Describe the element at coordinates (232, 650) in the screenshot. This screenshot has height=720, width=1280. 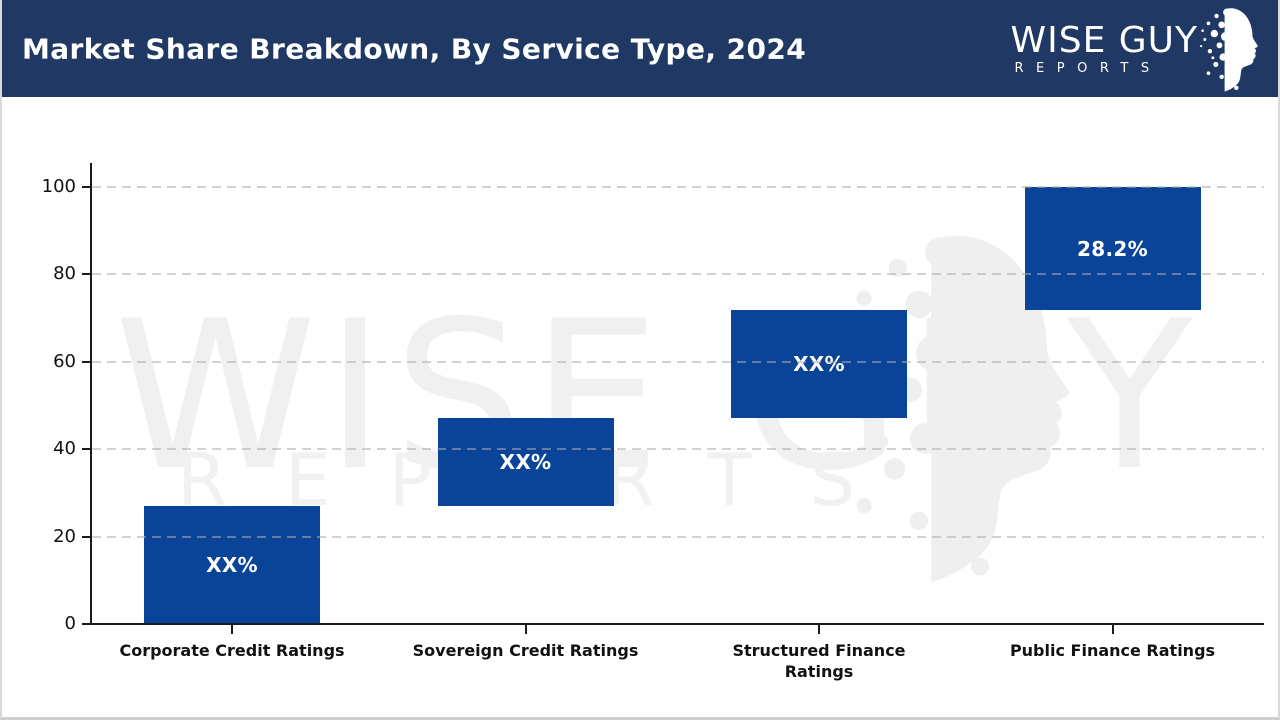
I see `category-label: Corporate Credit Ratings` at that location.